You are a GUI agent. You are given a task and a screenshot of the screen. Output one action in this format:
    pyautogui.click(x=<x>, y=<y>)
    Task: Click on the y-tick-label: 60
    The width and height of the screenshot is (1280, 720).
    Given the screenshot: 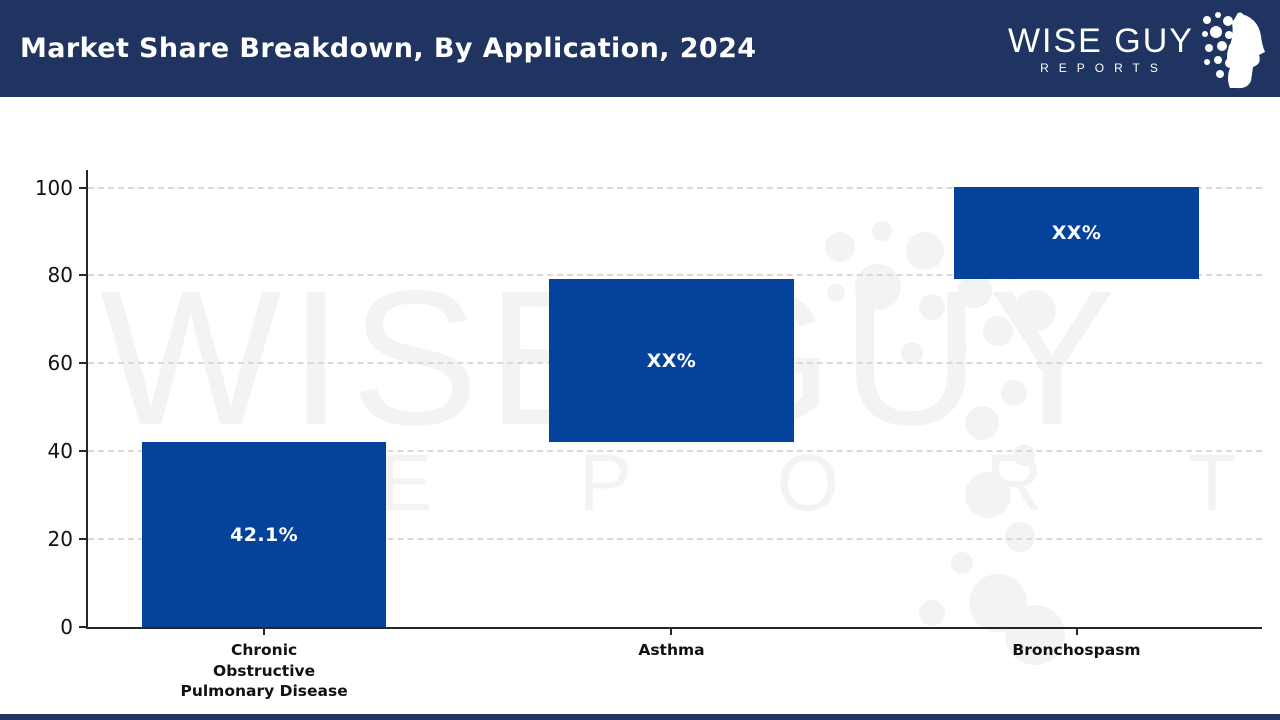 What is the action you would take?
    pyautogui.click(x=60, y=363)
    